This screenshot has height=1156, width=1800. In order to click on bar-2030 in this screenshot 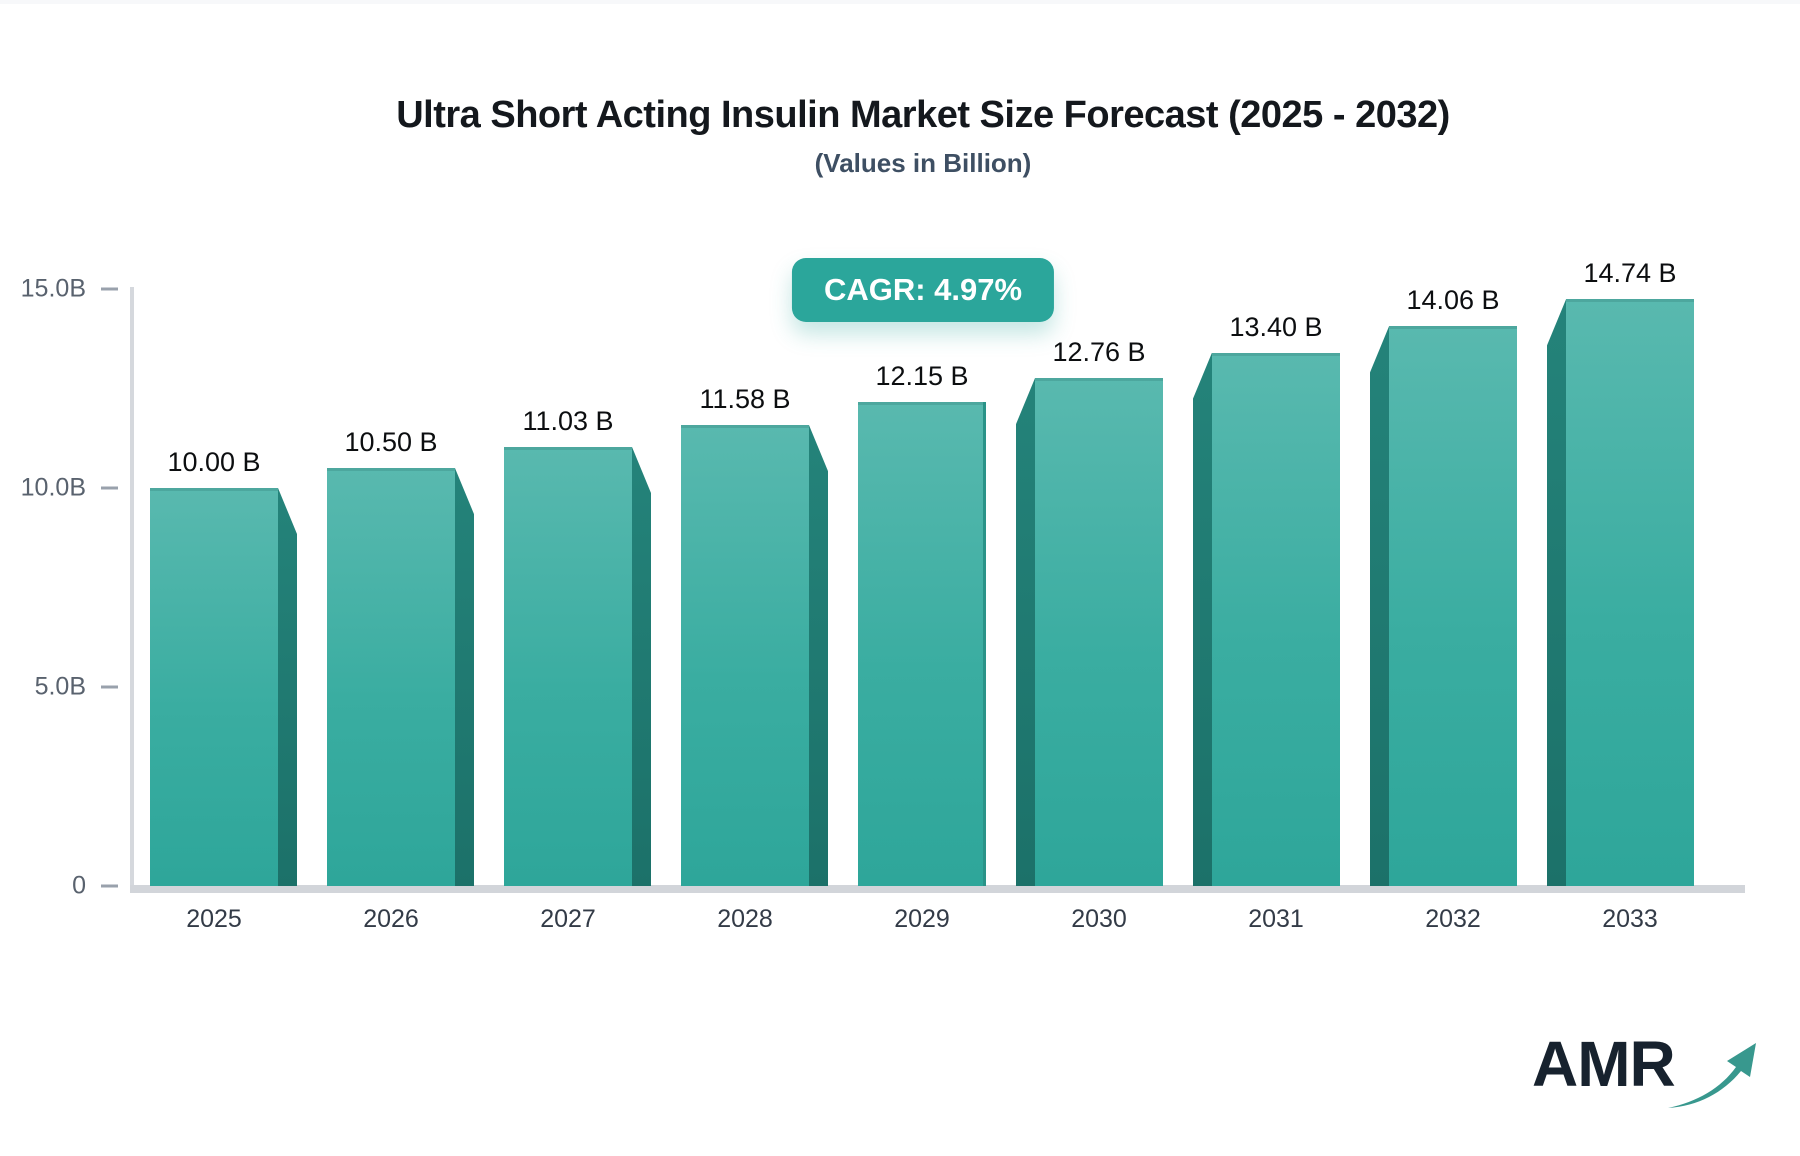, I will do `click(1089, 632)`.